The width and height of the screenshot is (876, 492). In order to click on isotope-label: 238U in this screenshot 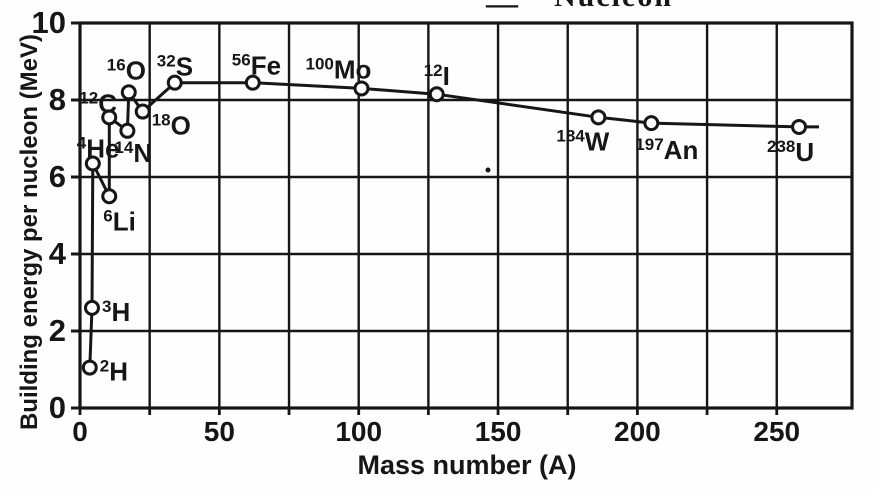, I will do `click(790, 152)`.